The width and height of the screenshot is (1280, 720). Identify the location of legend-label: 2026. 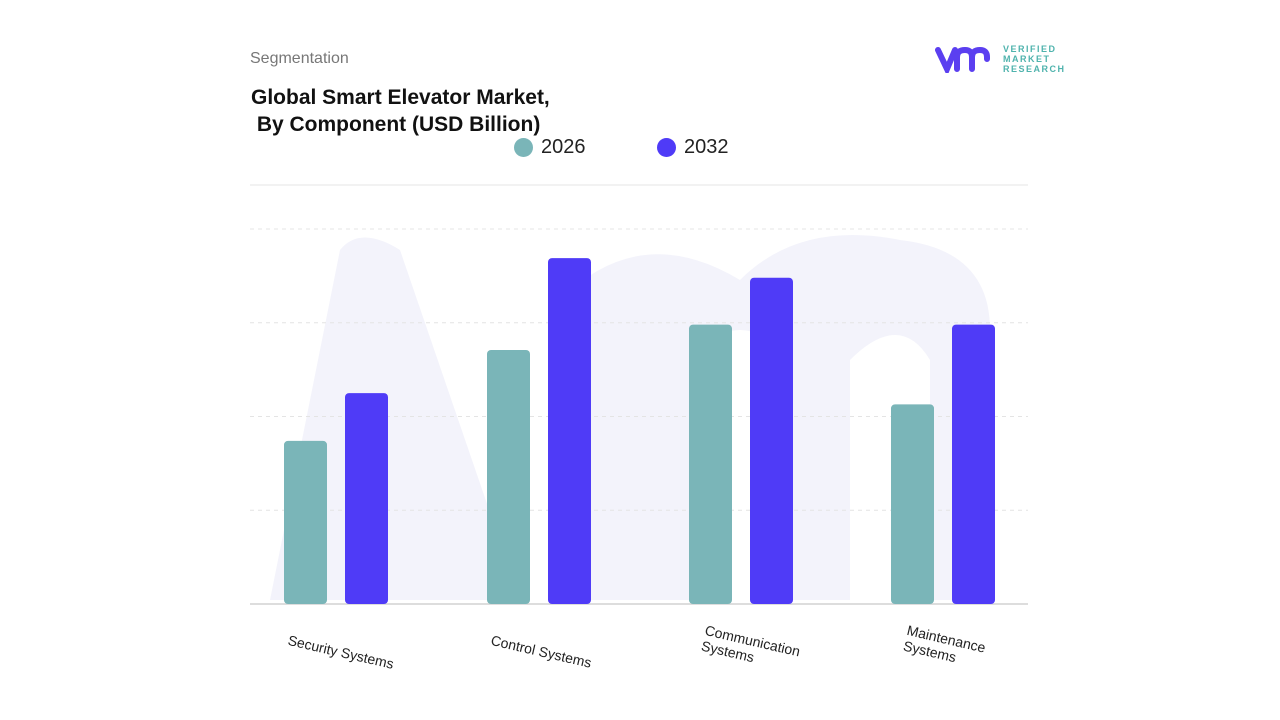
(563, 147).